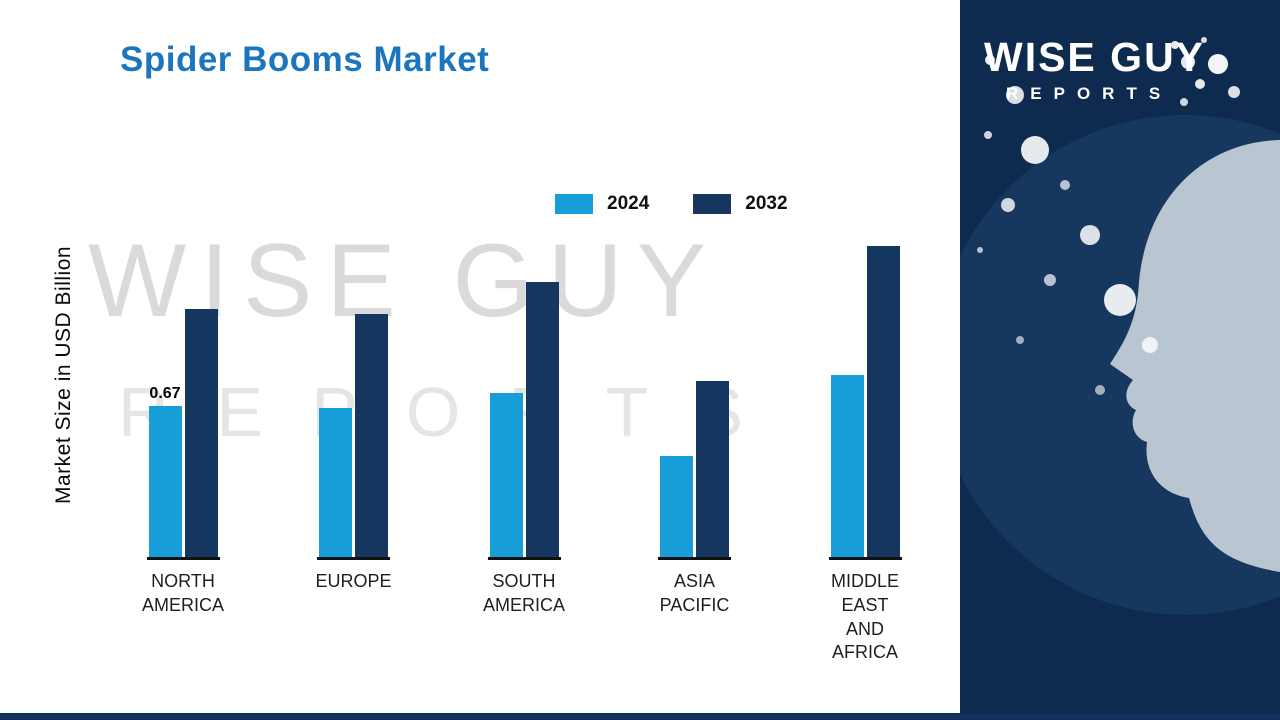  Describe the element at coordinates (740, 204) in the screenshot. I see `legend-item-2032: 2032` at that location.